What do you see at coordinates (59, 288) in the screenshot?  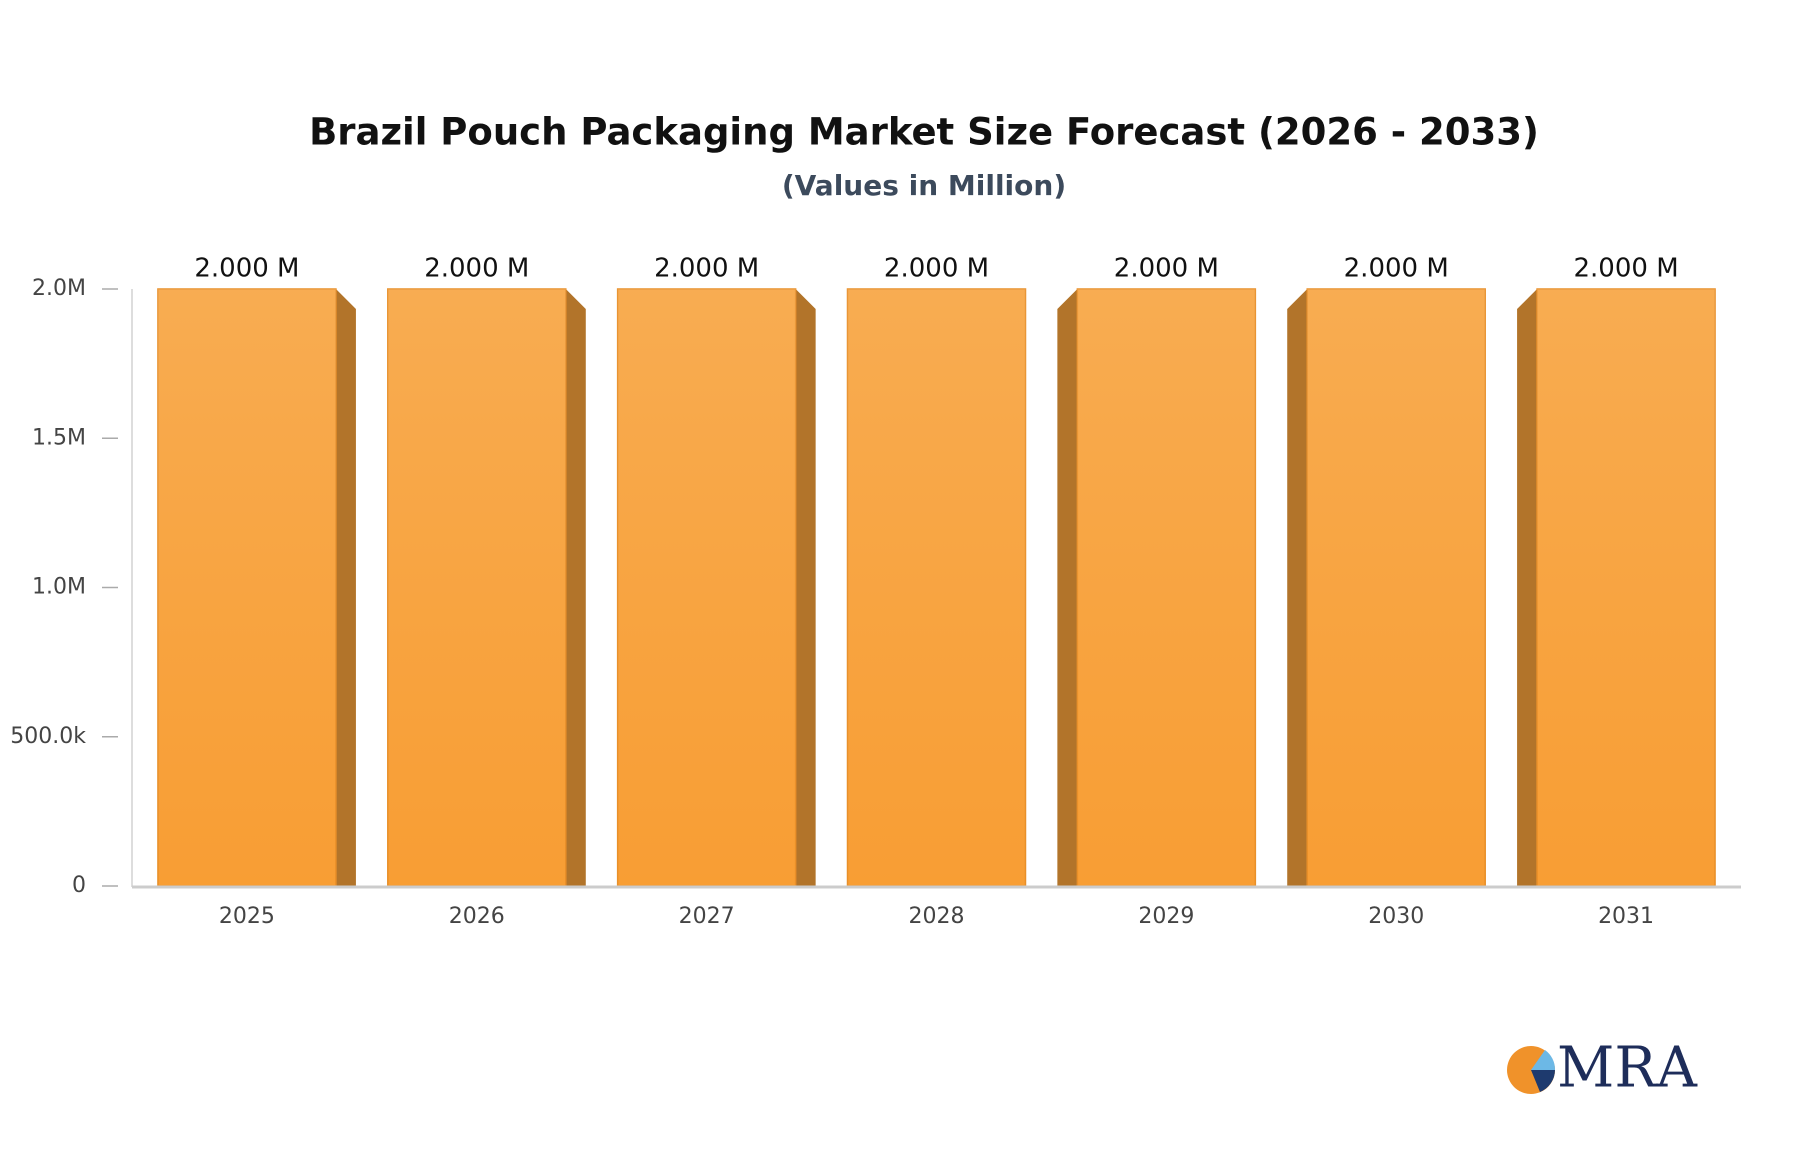 I see `y-tick-label: 2.0M` at bounding box center [59, 288].